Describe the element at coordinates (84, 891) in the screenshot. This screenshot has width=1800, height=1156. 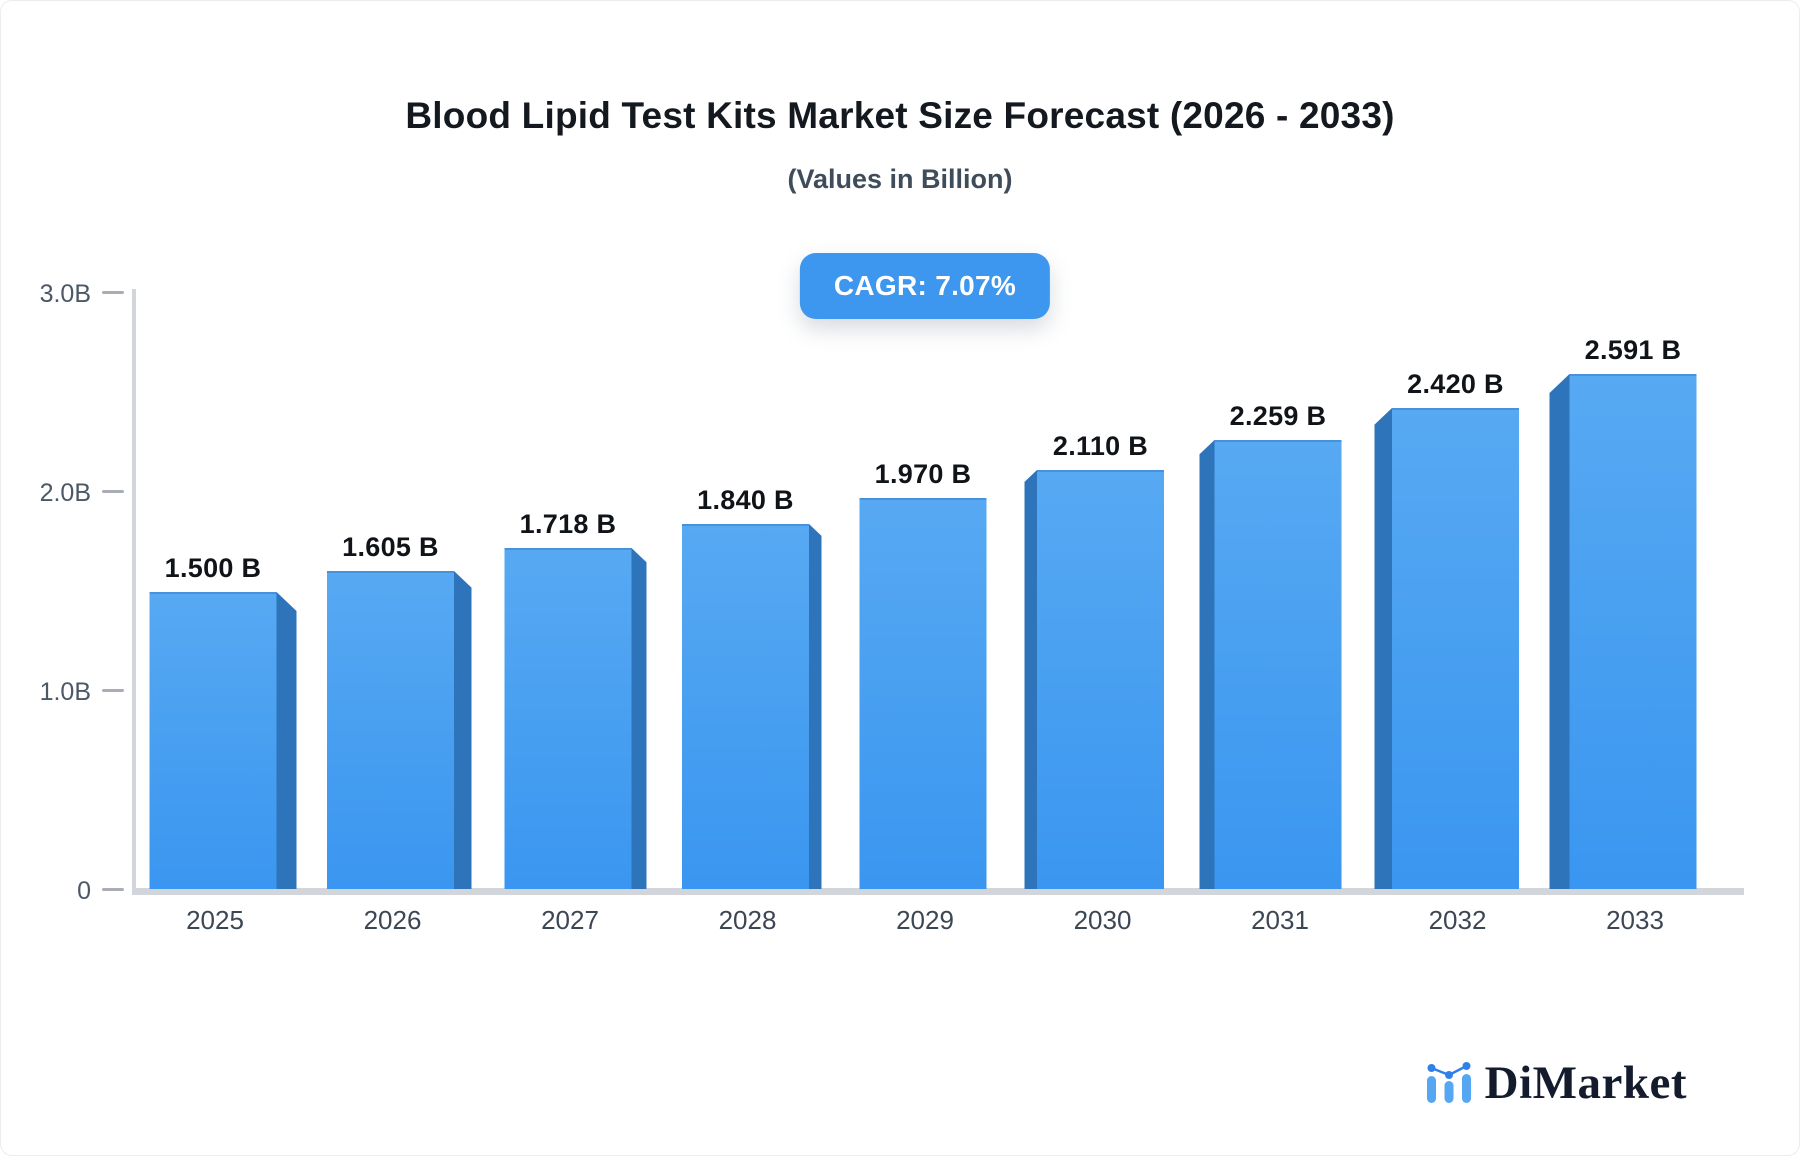
I see `y-tick-label: 0` at that location.